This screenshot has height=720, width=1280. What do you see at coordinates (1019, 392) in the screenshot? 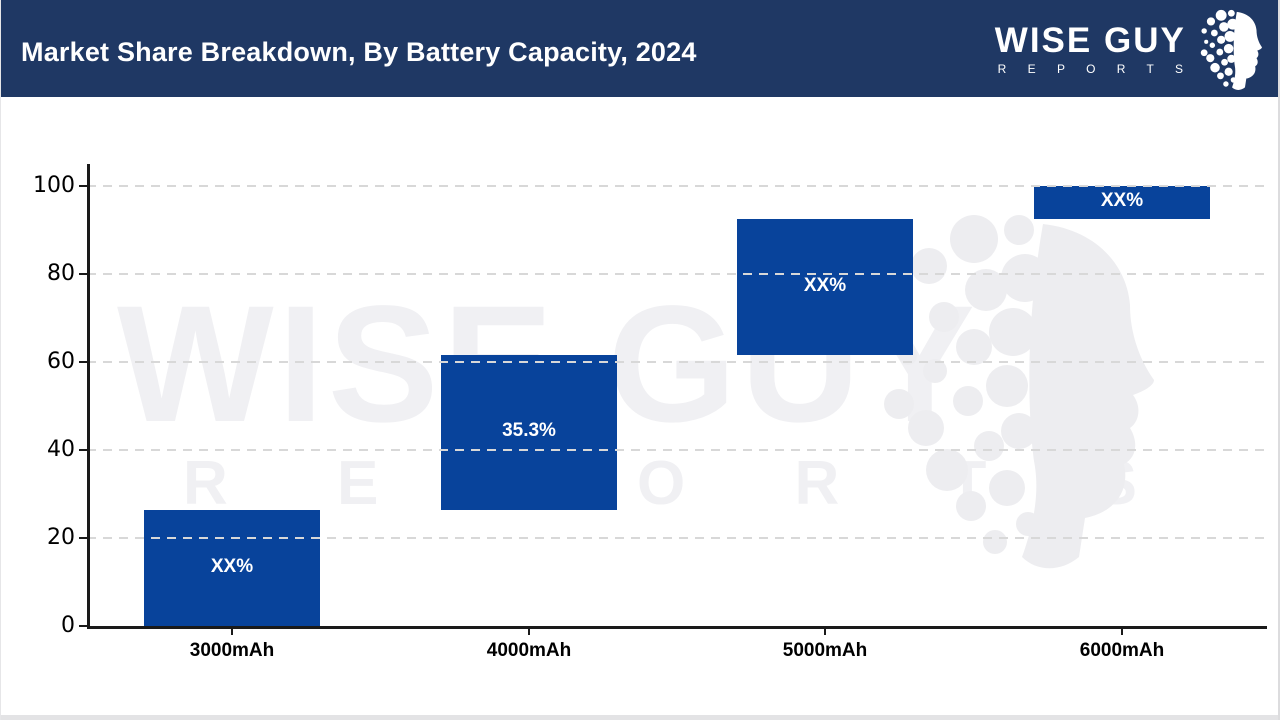
I see `watermark-head-icon` at bounding box center [1019, 392].